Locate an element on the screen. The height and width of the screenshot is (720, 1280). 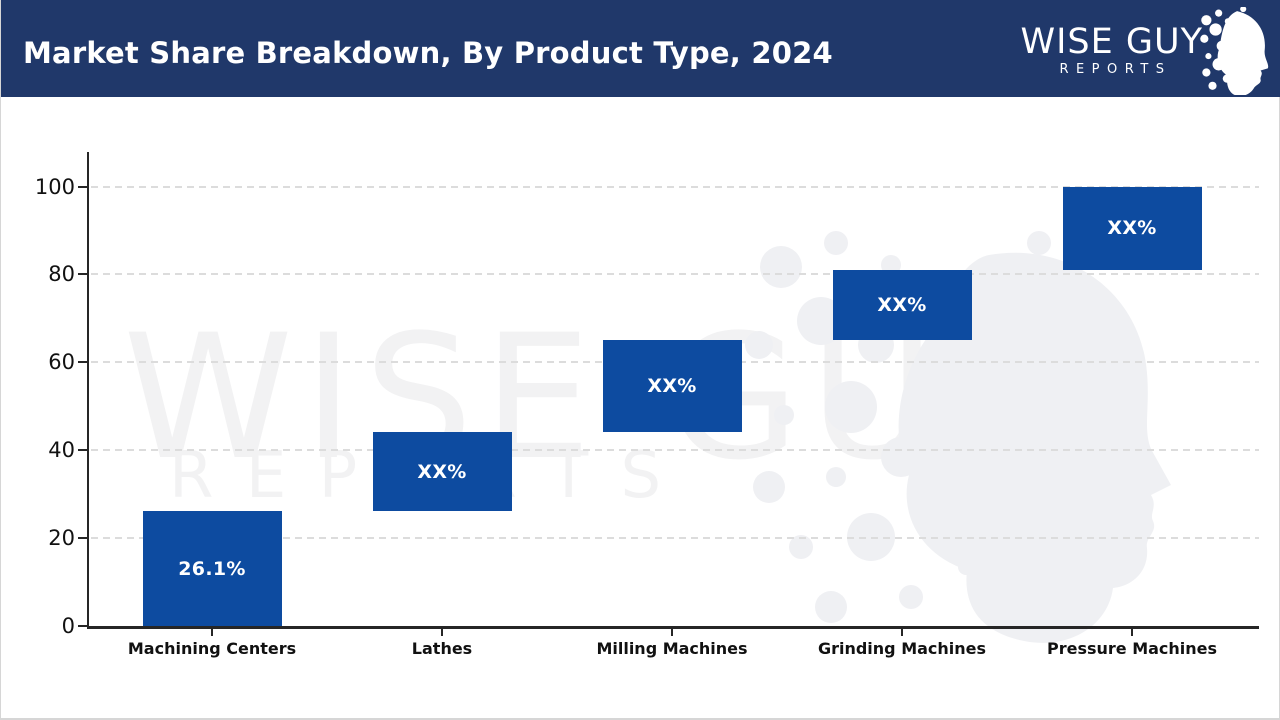
x-axis-line is located at coordinates (673, 627).